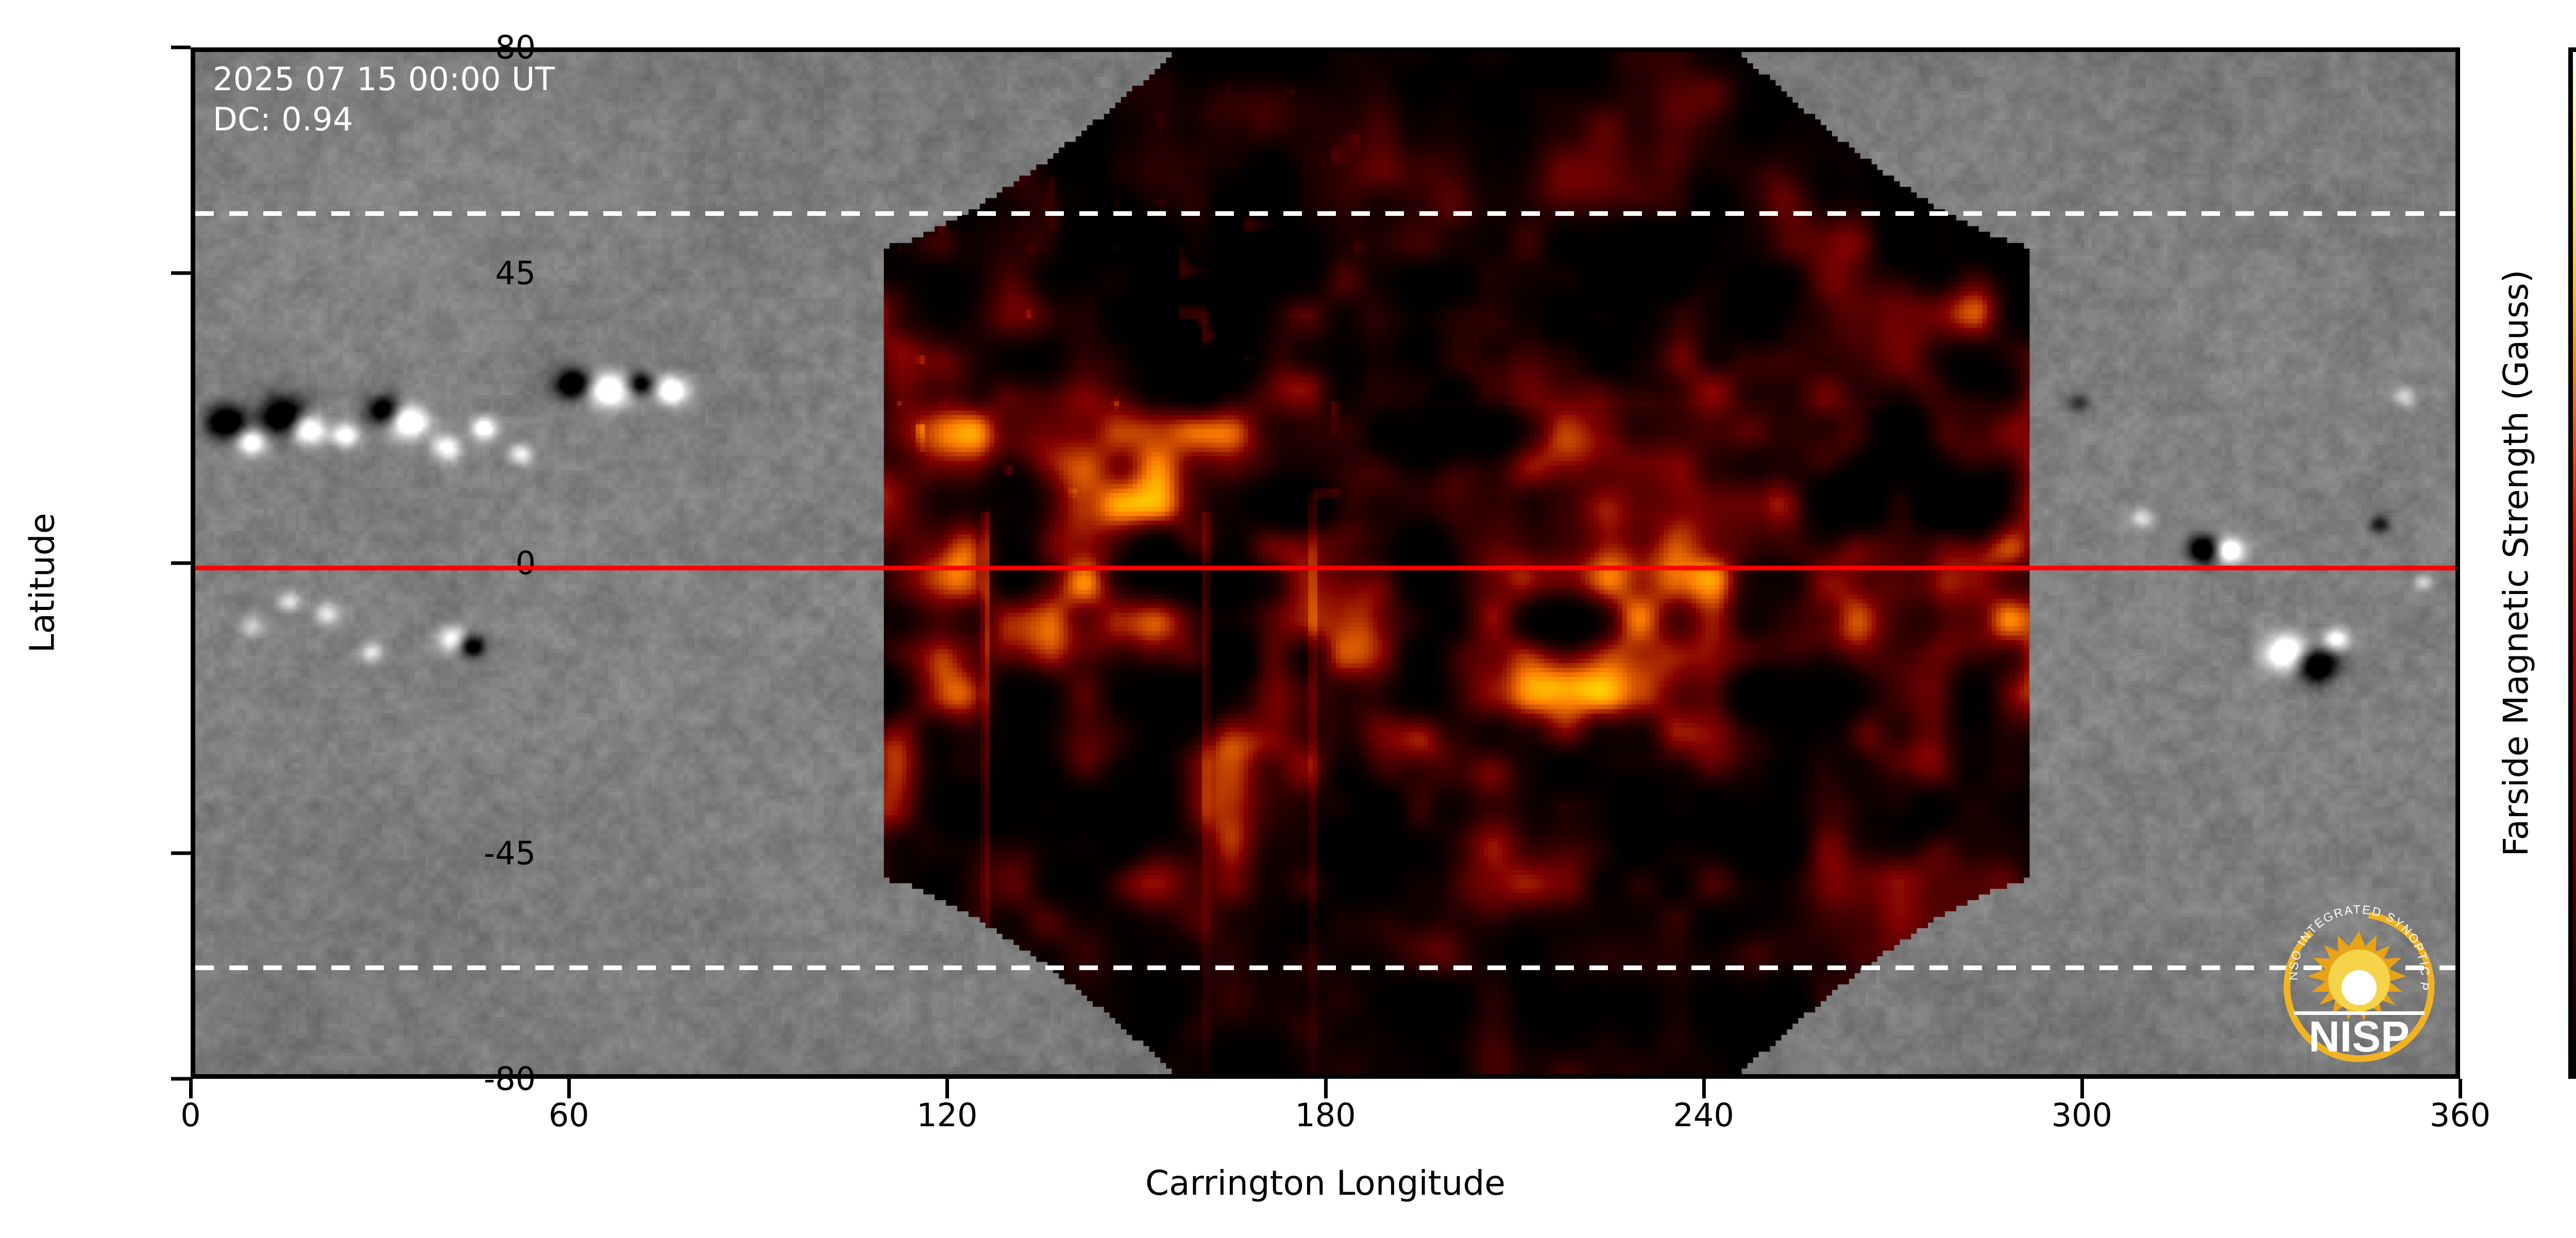  Describe the element at coordinates (515, 273) in the screenshot. I see `y-axis-tick-label: 45` at that location.